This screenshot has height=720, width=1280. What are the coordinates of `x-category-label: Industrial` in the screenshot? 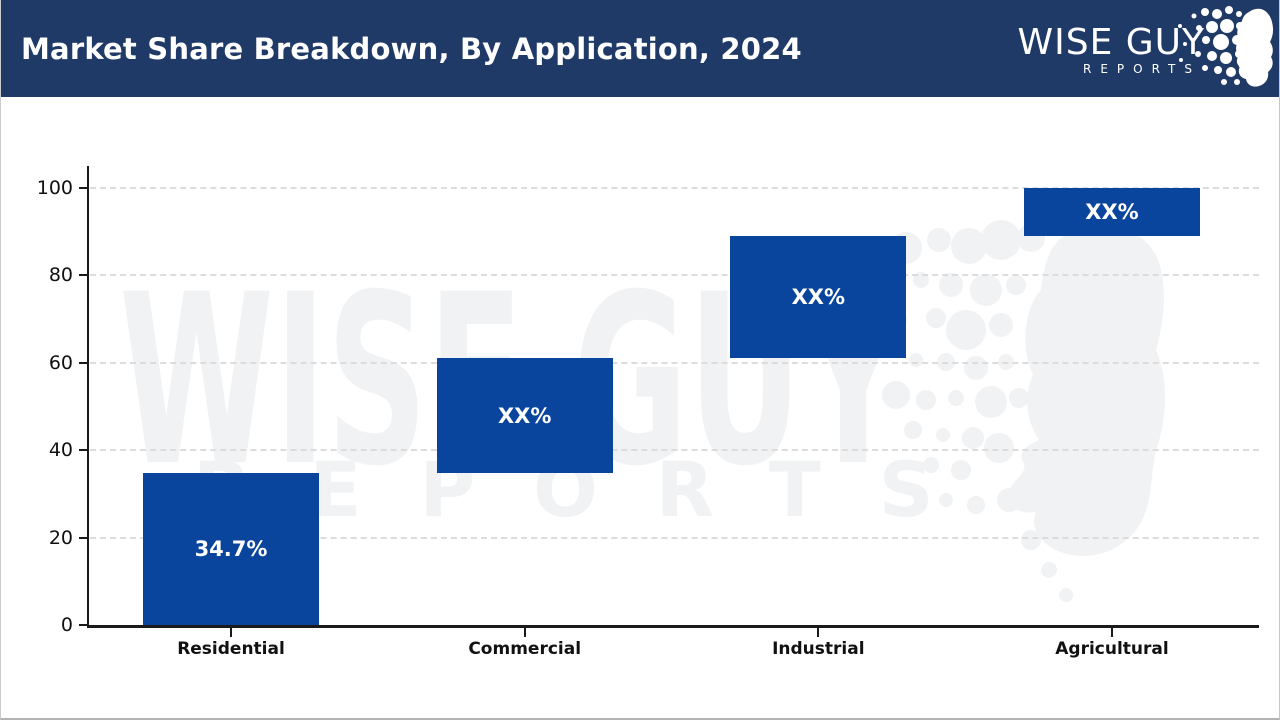 It's located at (818, 649).